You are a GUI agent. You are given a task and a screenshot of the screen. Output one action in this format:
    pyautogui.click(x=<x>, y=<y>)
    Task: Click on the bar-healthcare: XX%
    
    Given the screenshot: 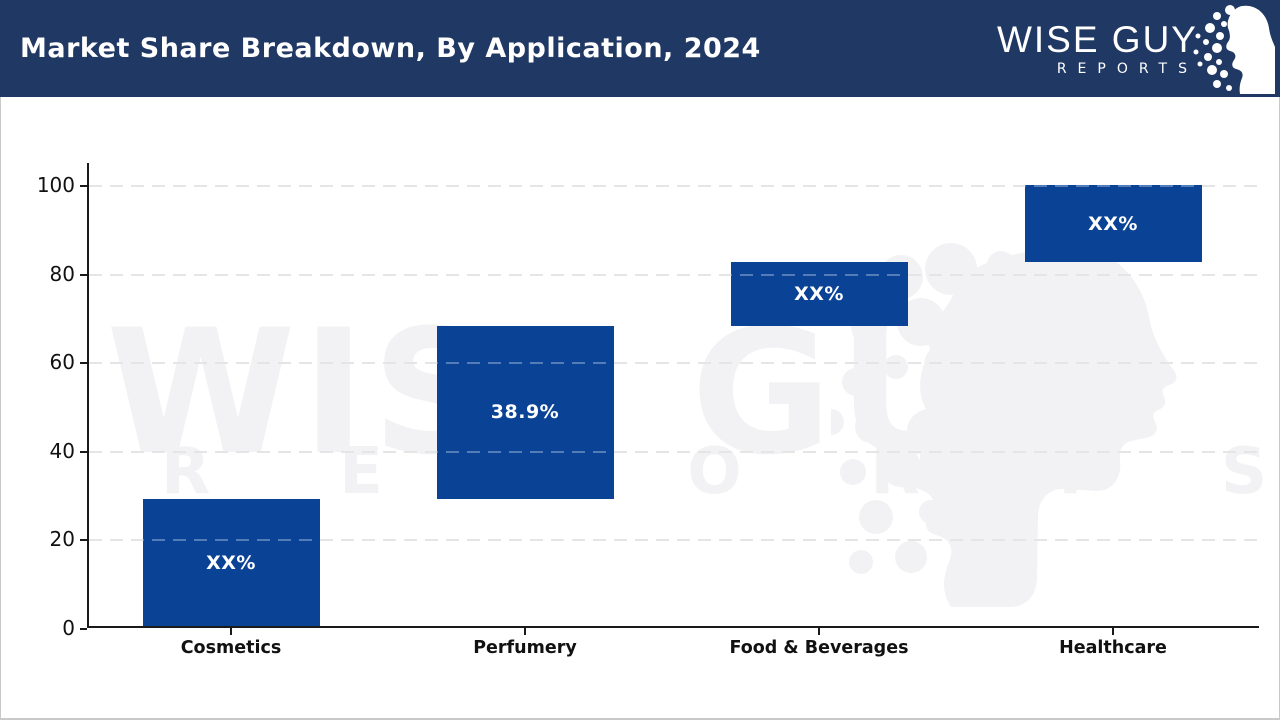 What is the action you would take?
    pyautogui.click(x=1113, y=224)
    